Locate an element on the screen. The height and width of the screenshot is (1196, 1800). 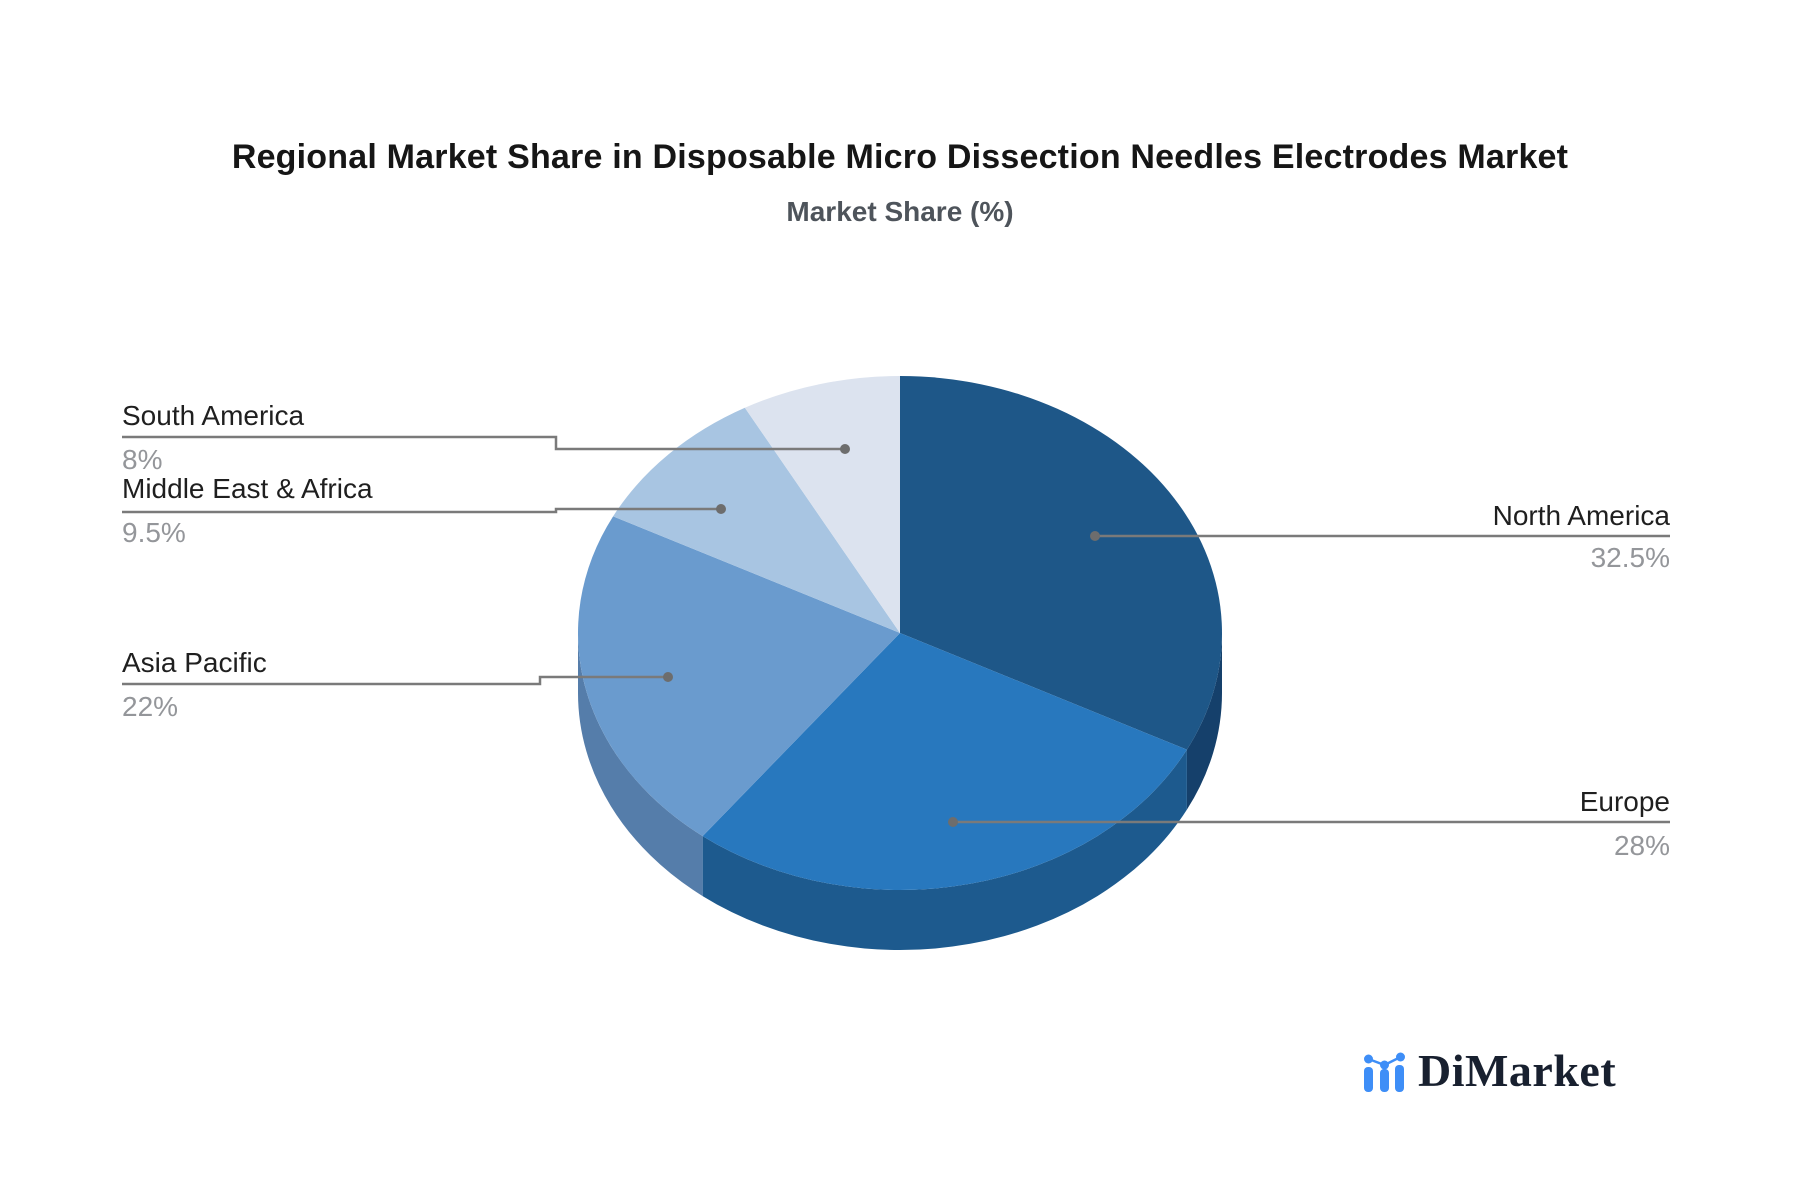
pie-slice-south-america is located at coordinates (822, 504).